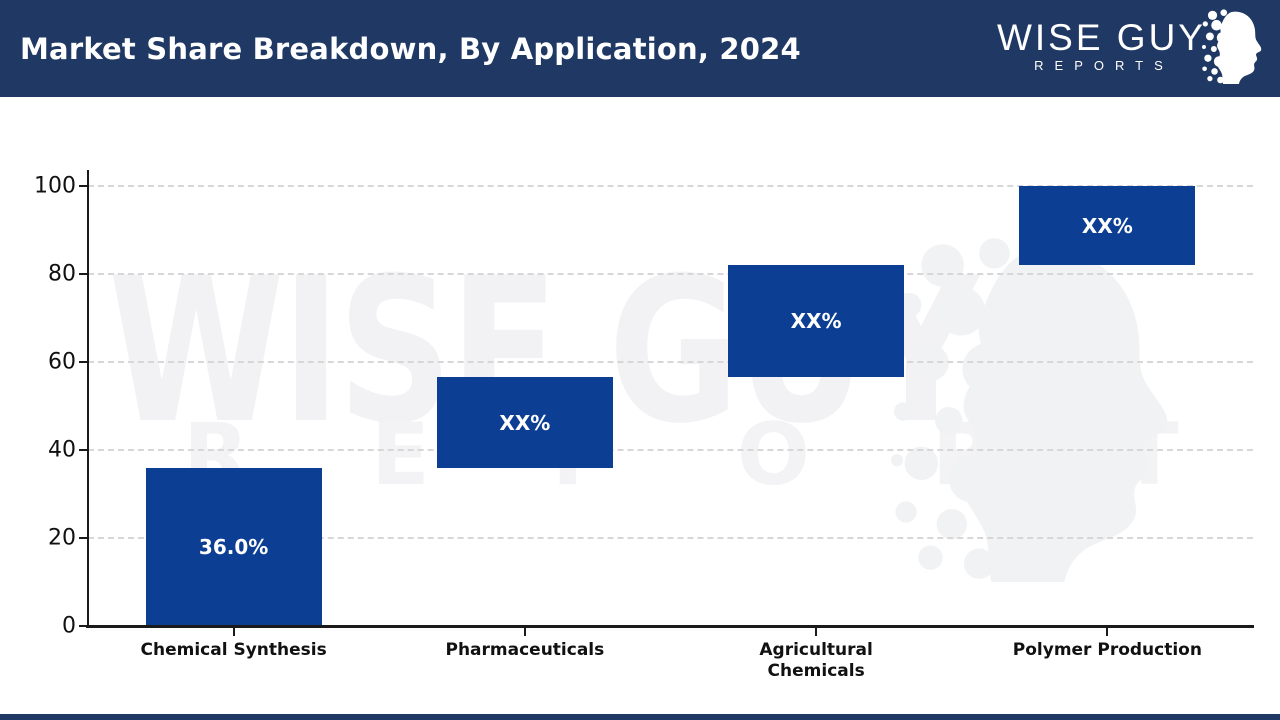 Image resolution: width=1280 pixels, height=720 pixels. I want to click on x-category-label-3: Agricultural Chemicals, so click(816, 660).